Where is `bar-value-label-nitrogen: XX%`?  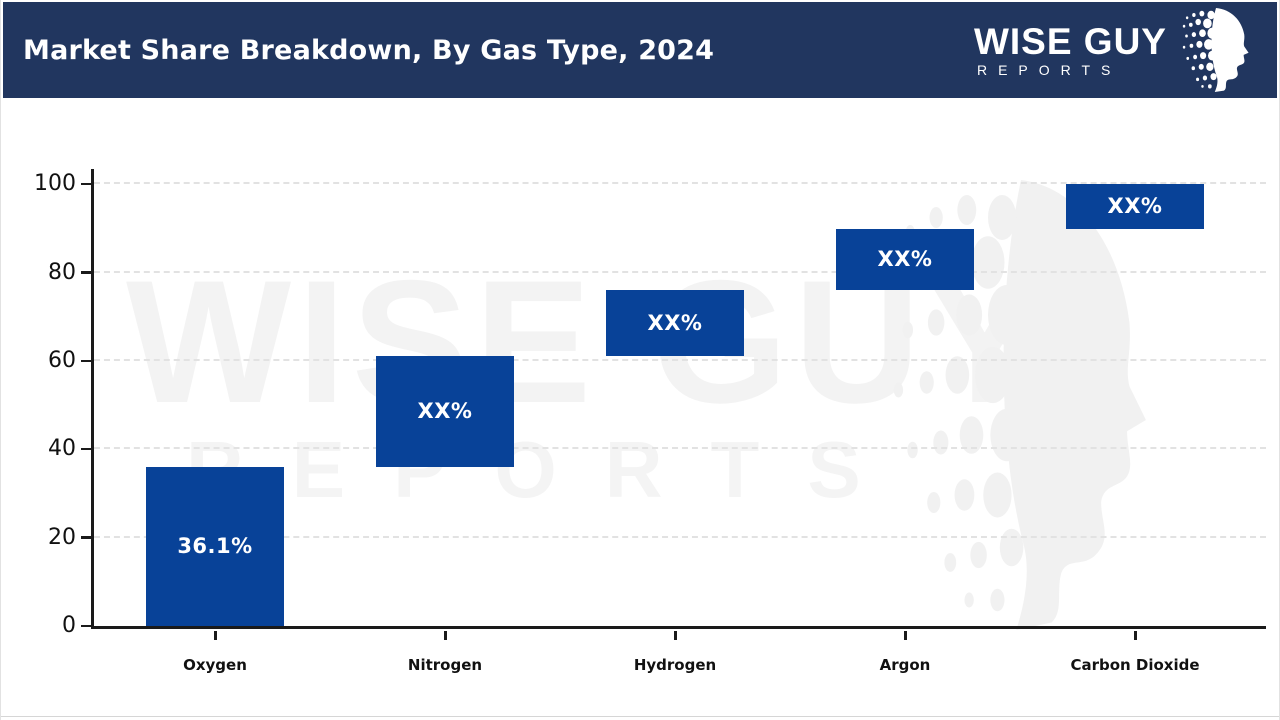 bar-value-label-nitrogen: XX% is located at coordinates (445, 411).